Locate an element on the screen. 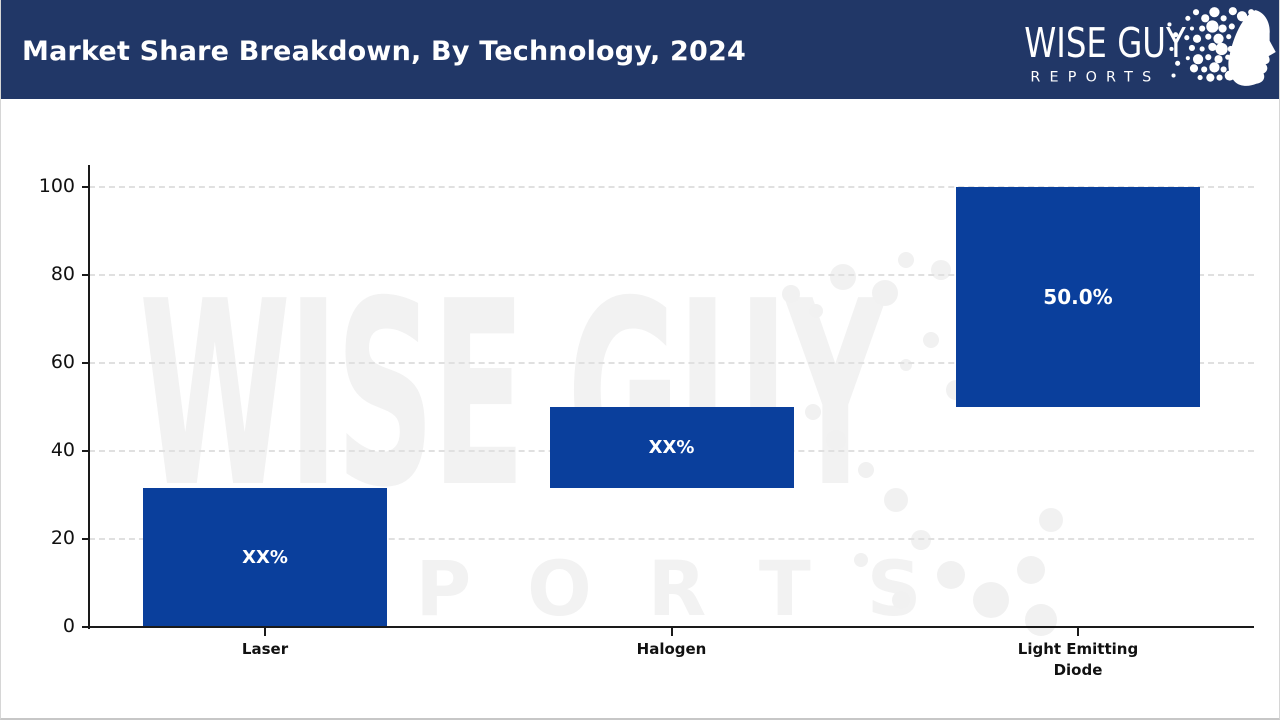 This screenshot has width=1280, height=720. y-axis-line is located at coordinates (89, 397).